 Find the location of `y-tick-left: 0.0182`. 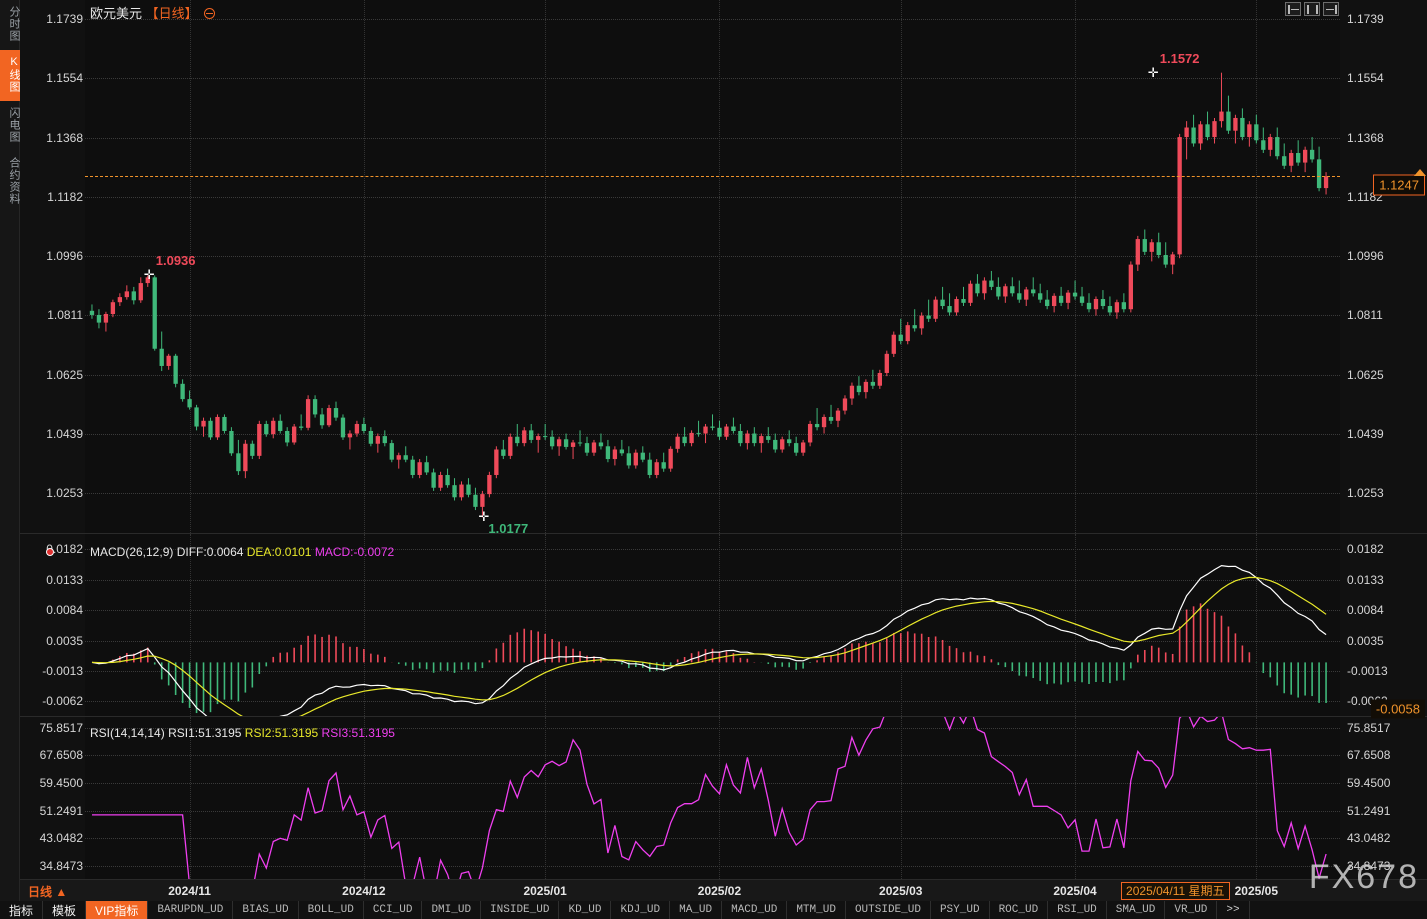

y-tick-left: 0.0182 is located at coordinates (64, 548).